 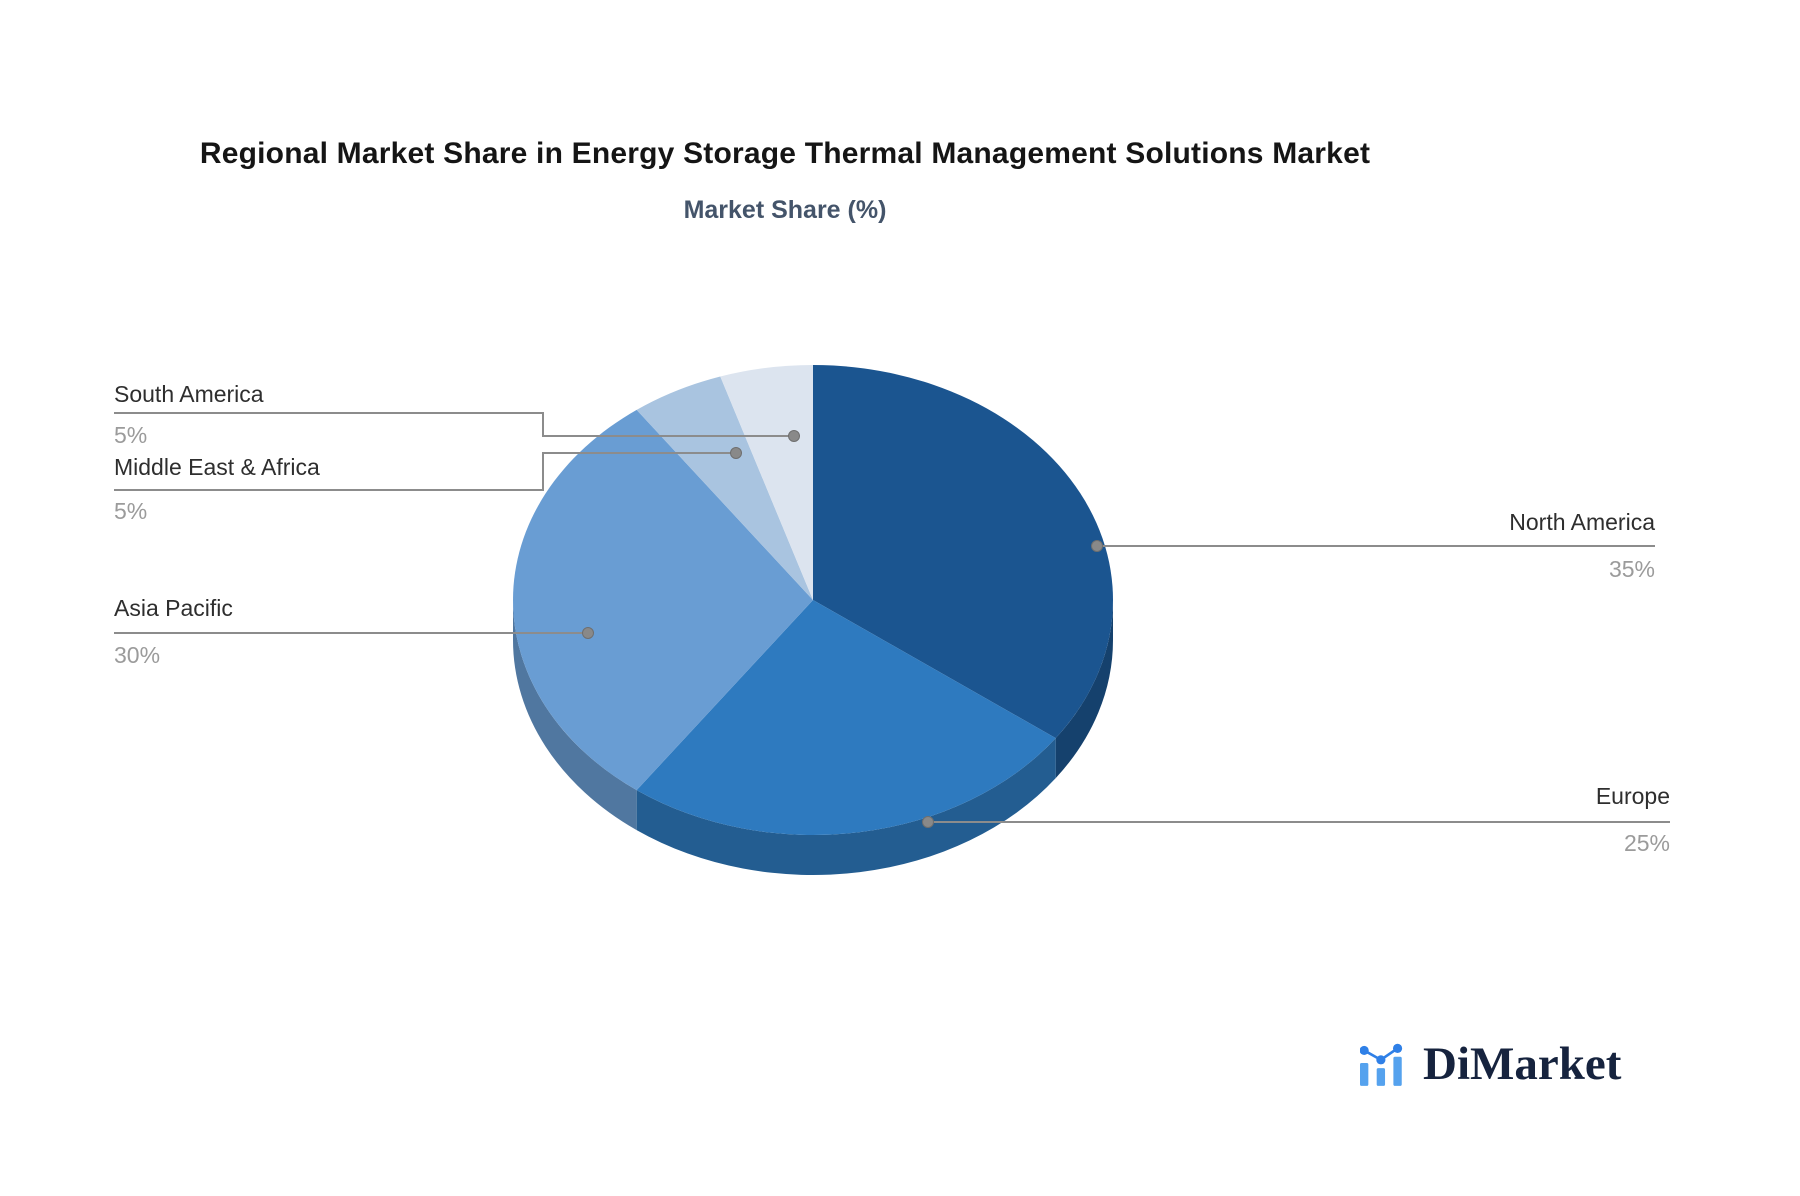 I want to click on brand-logo: DiMarket, so click(x=1491, y=1064).